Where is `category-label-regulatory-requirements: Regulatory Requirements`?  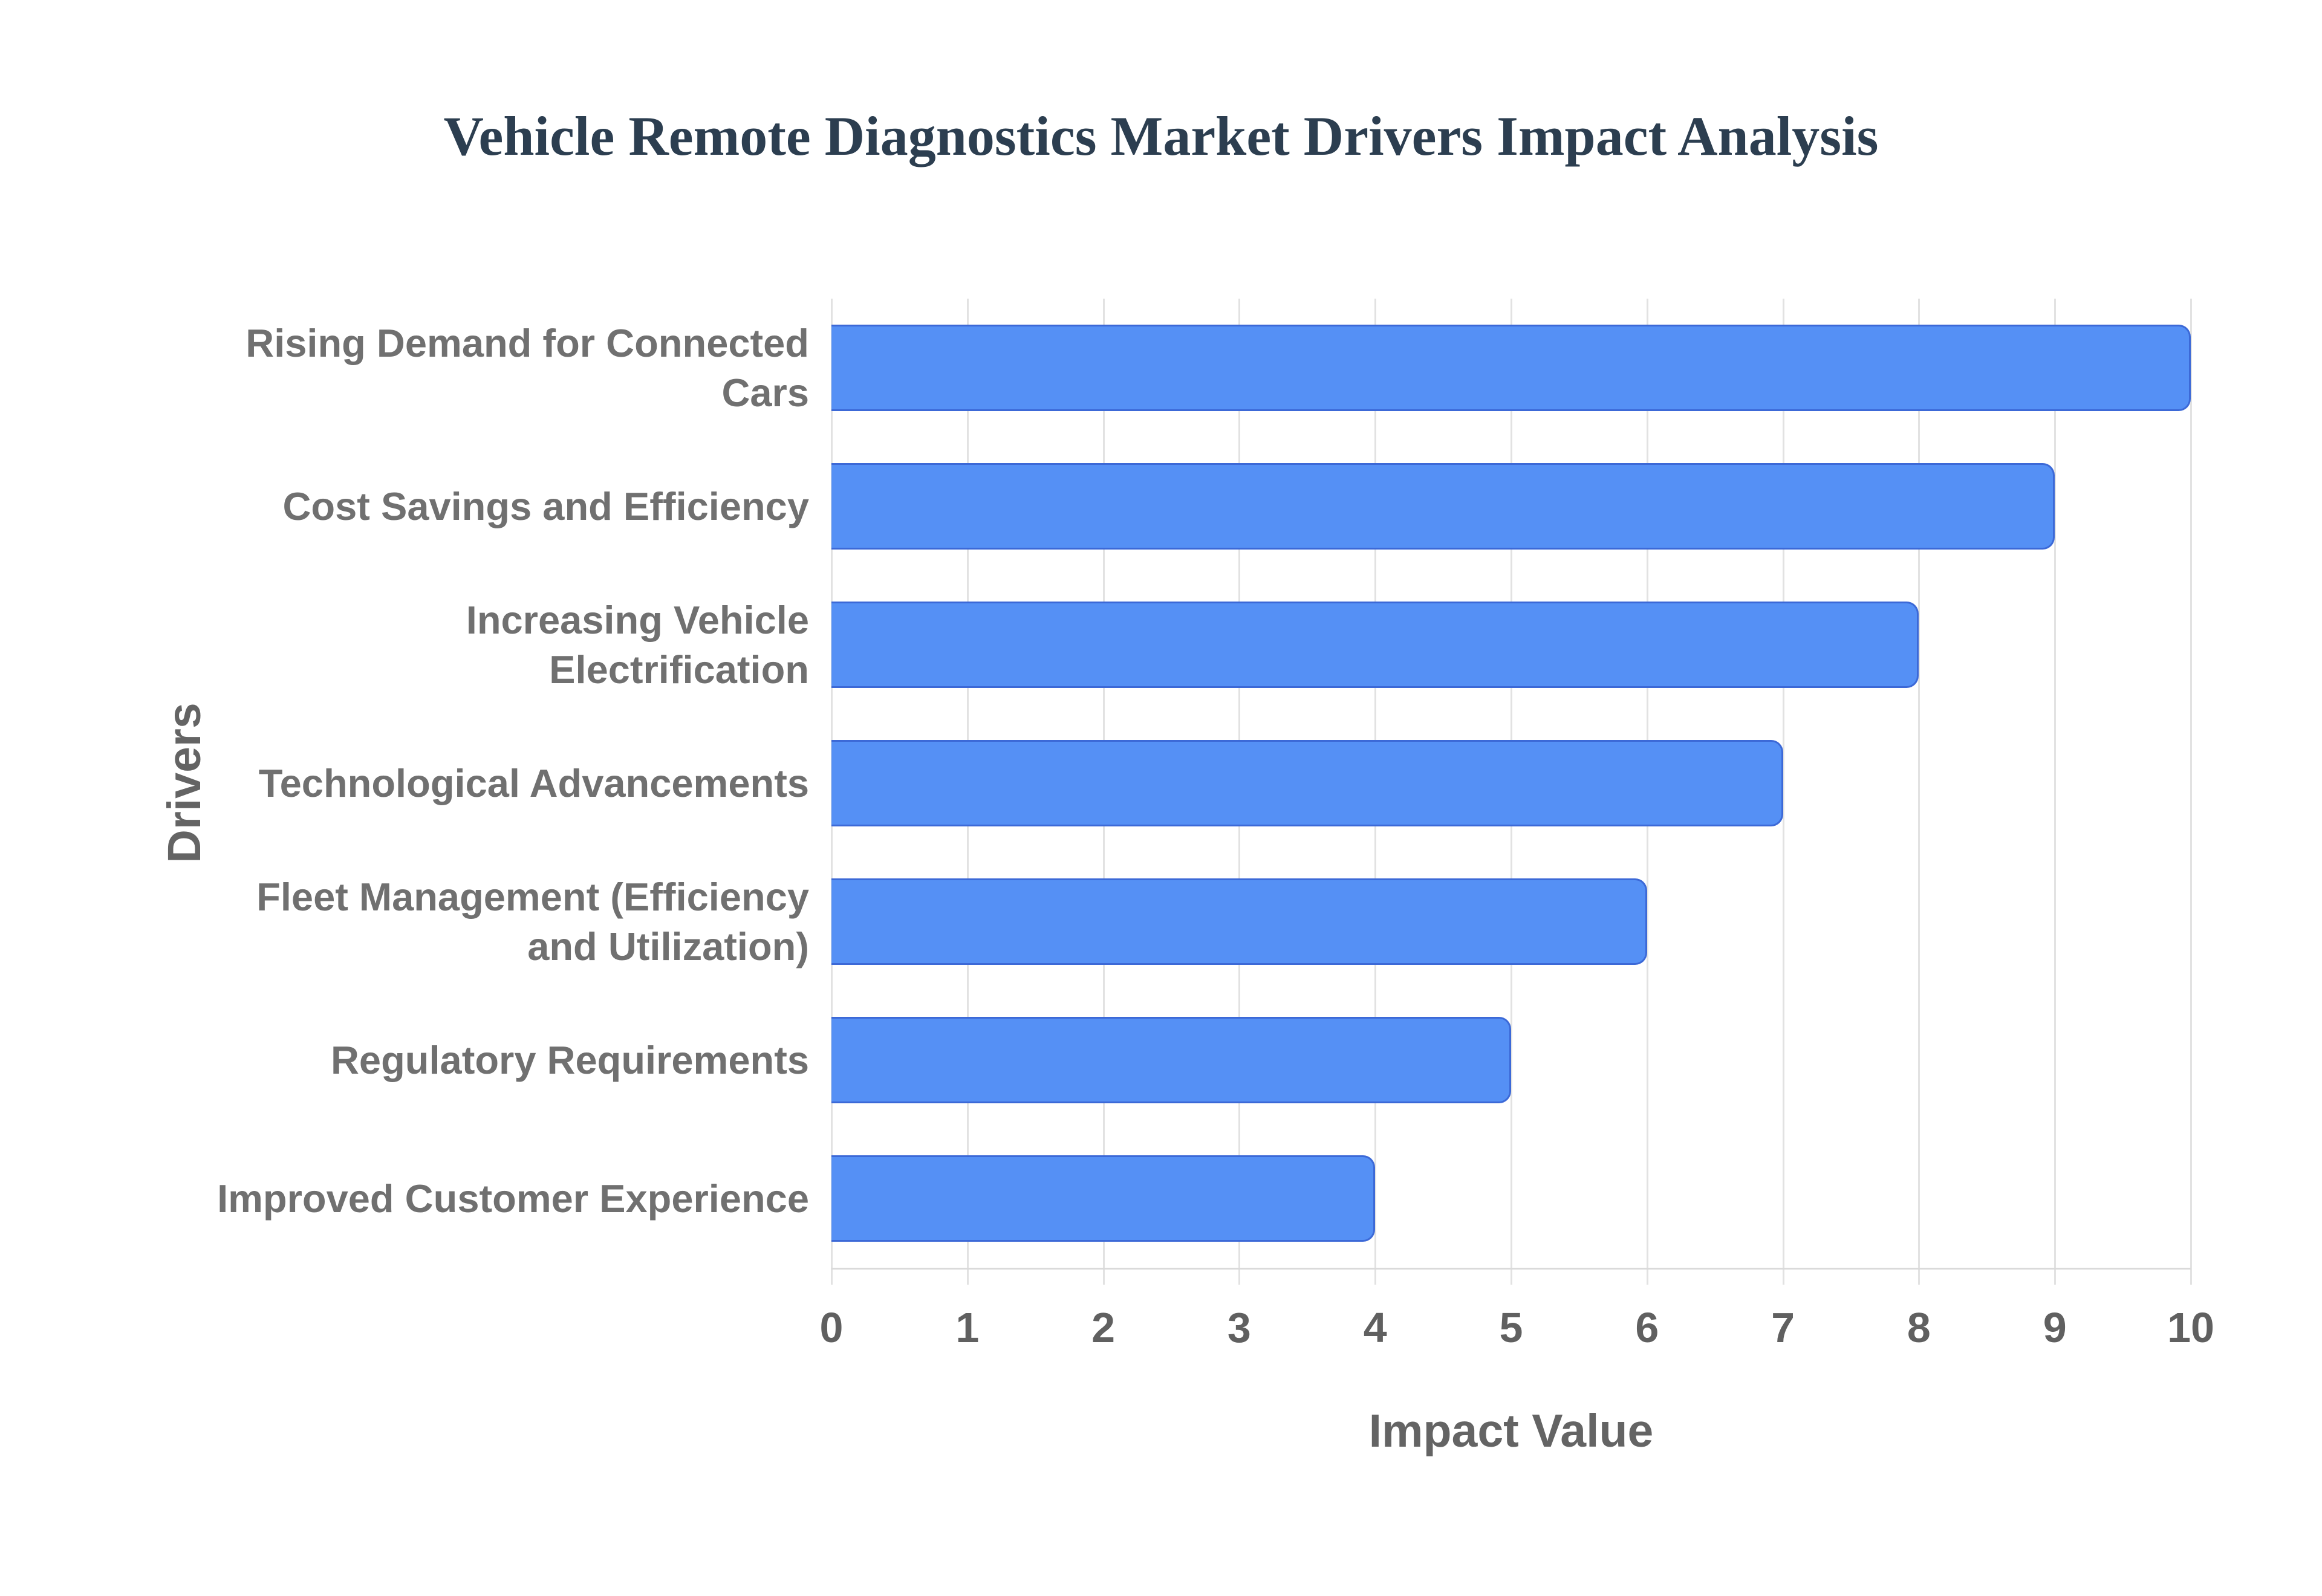 category-label-regulatory-requirements: Regulatory Requirements is located at coordinates (570, 1060).